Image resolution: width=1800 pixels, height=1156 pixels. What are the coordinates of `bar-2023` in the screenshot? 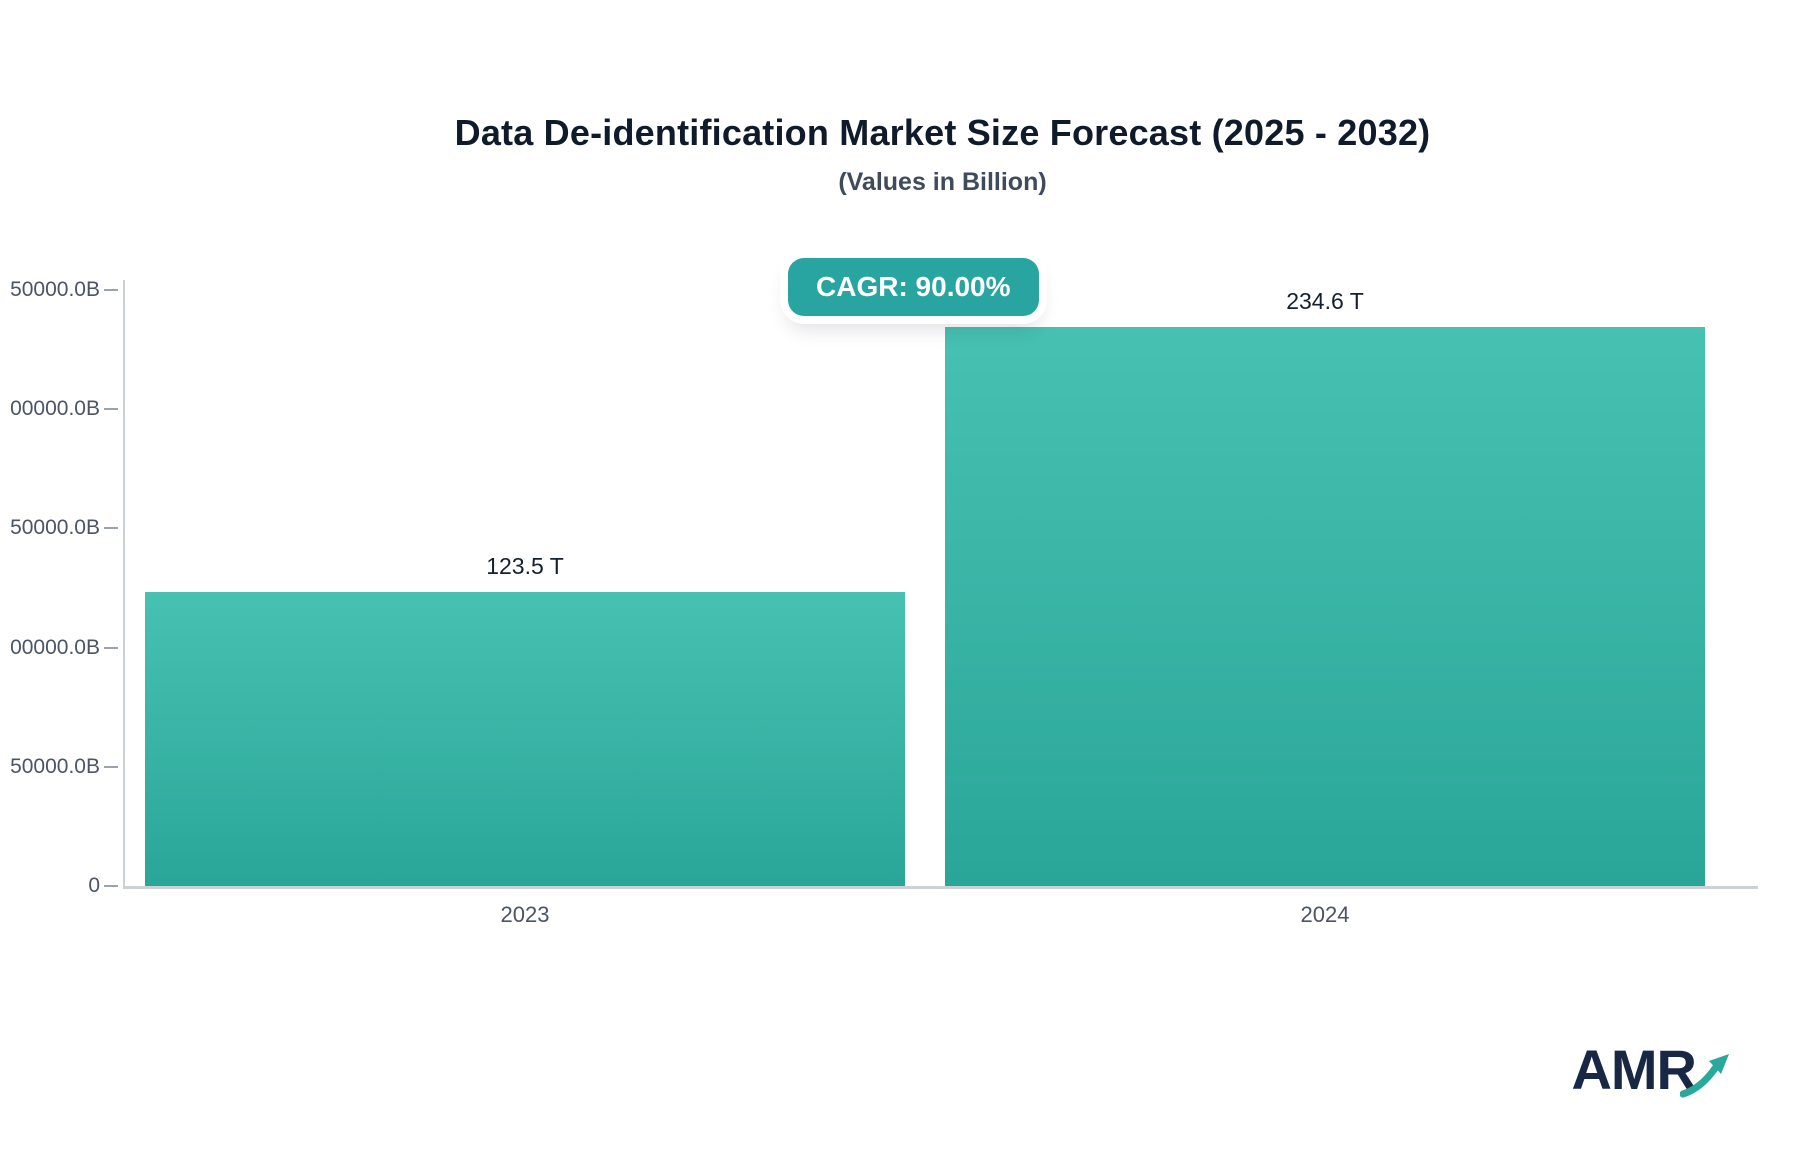 It's located at (525, 739).